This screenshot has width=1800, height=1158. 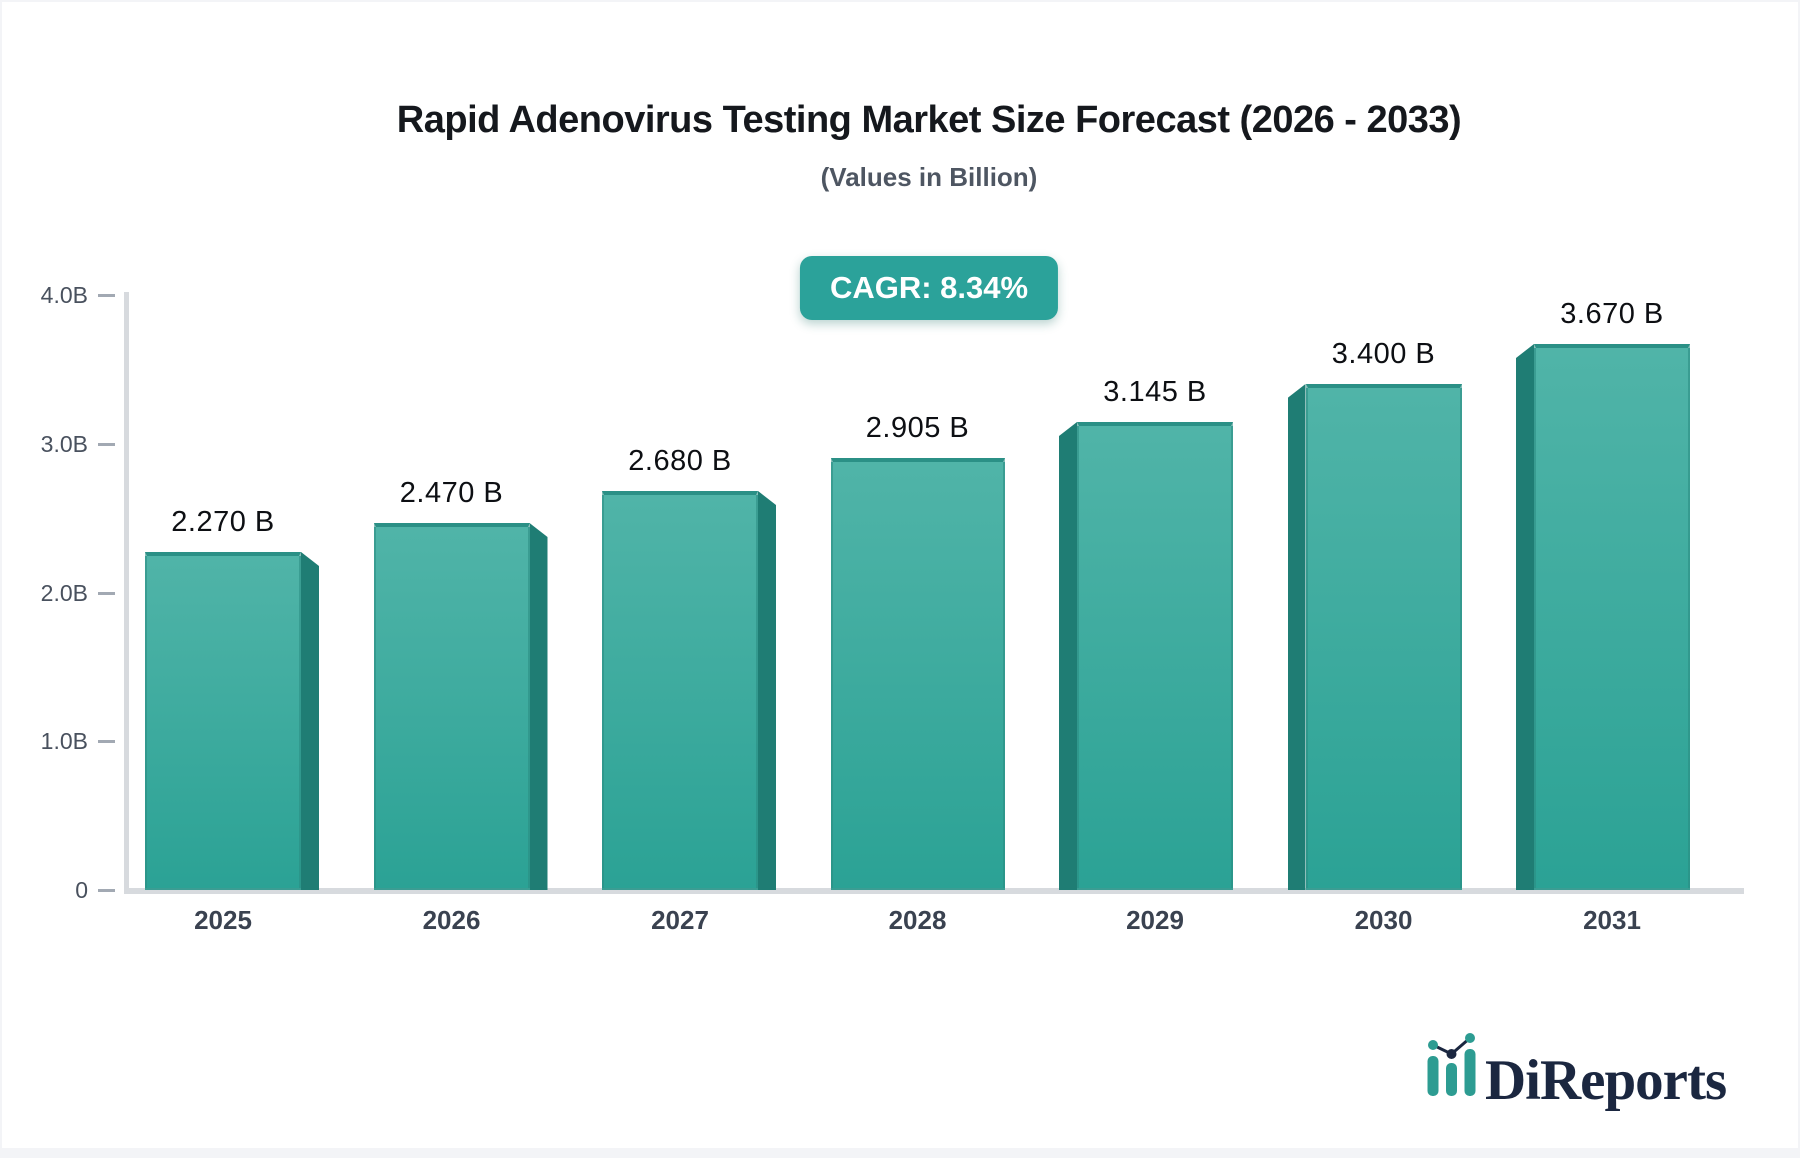 What do you see at coordinates (223, 721) in the screenshot?
I see `bar-2025` at bounding box center [223, 721].